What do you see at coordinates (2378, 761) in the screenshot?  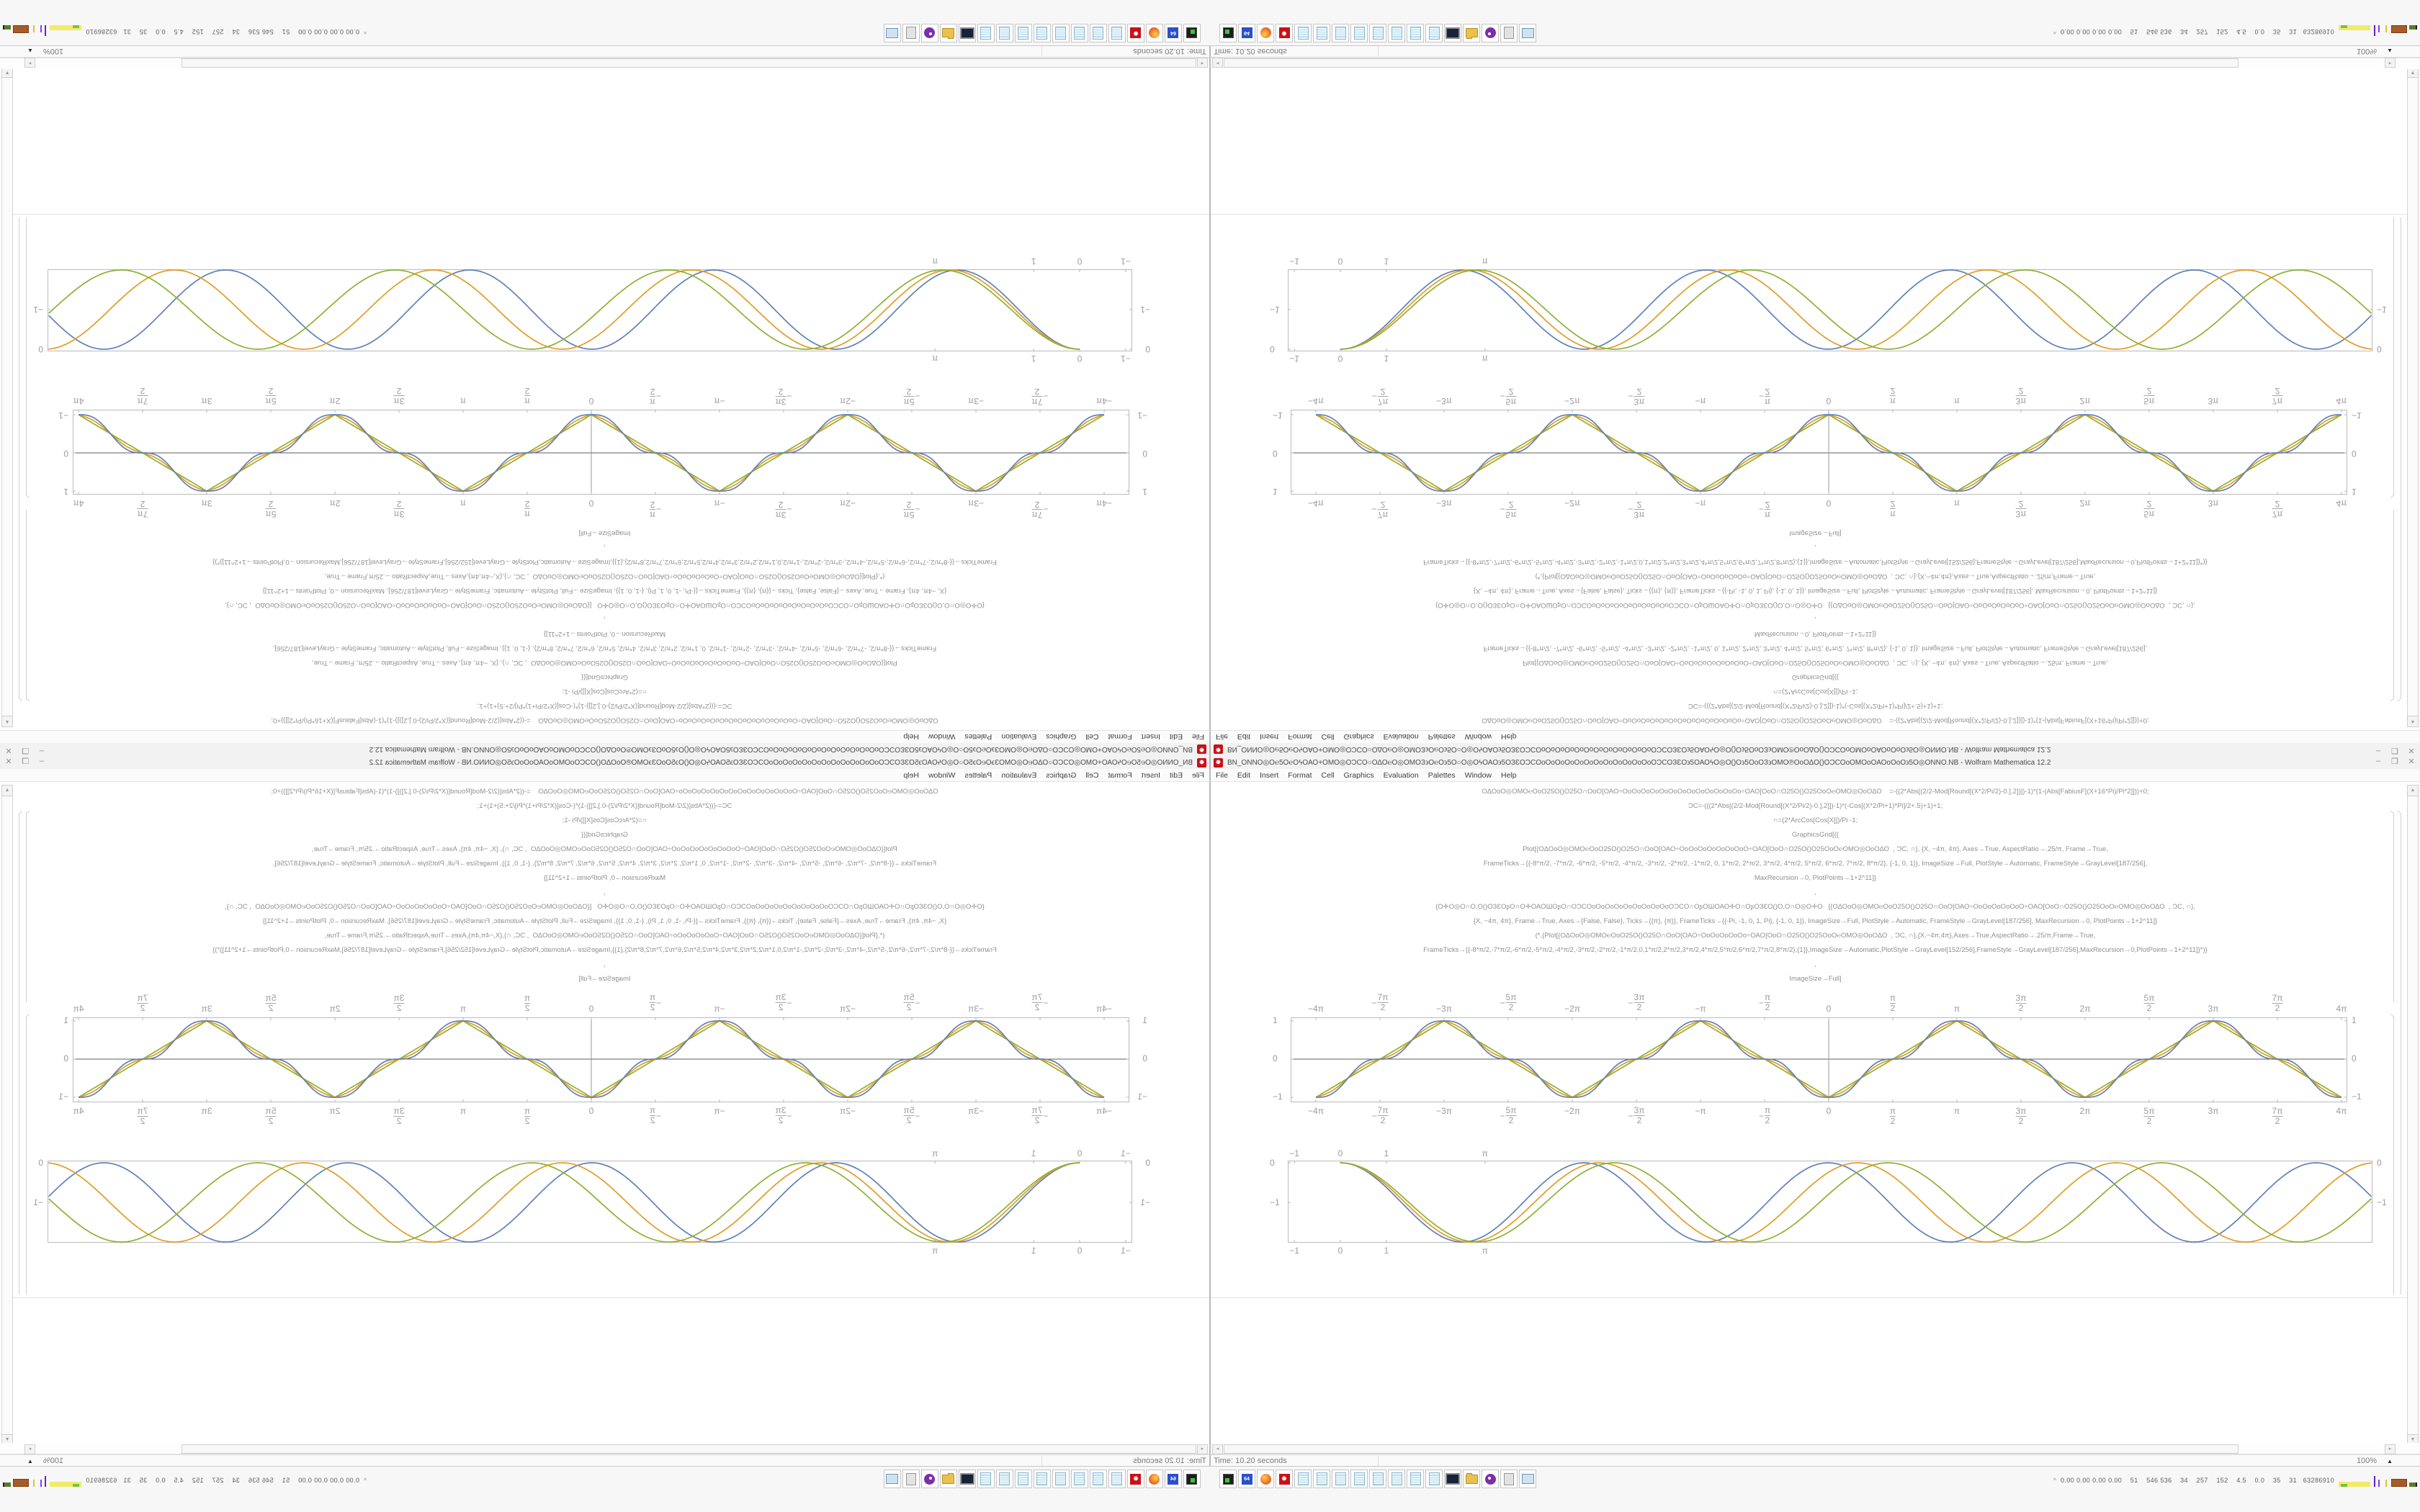 I see `minimize-button: –` at bounding box center [2378, 761].